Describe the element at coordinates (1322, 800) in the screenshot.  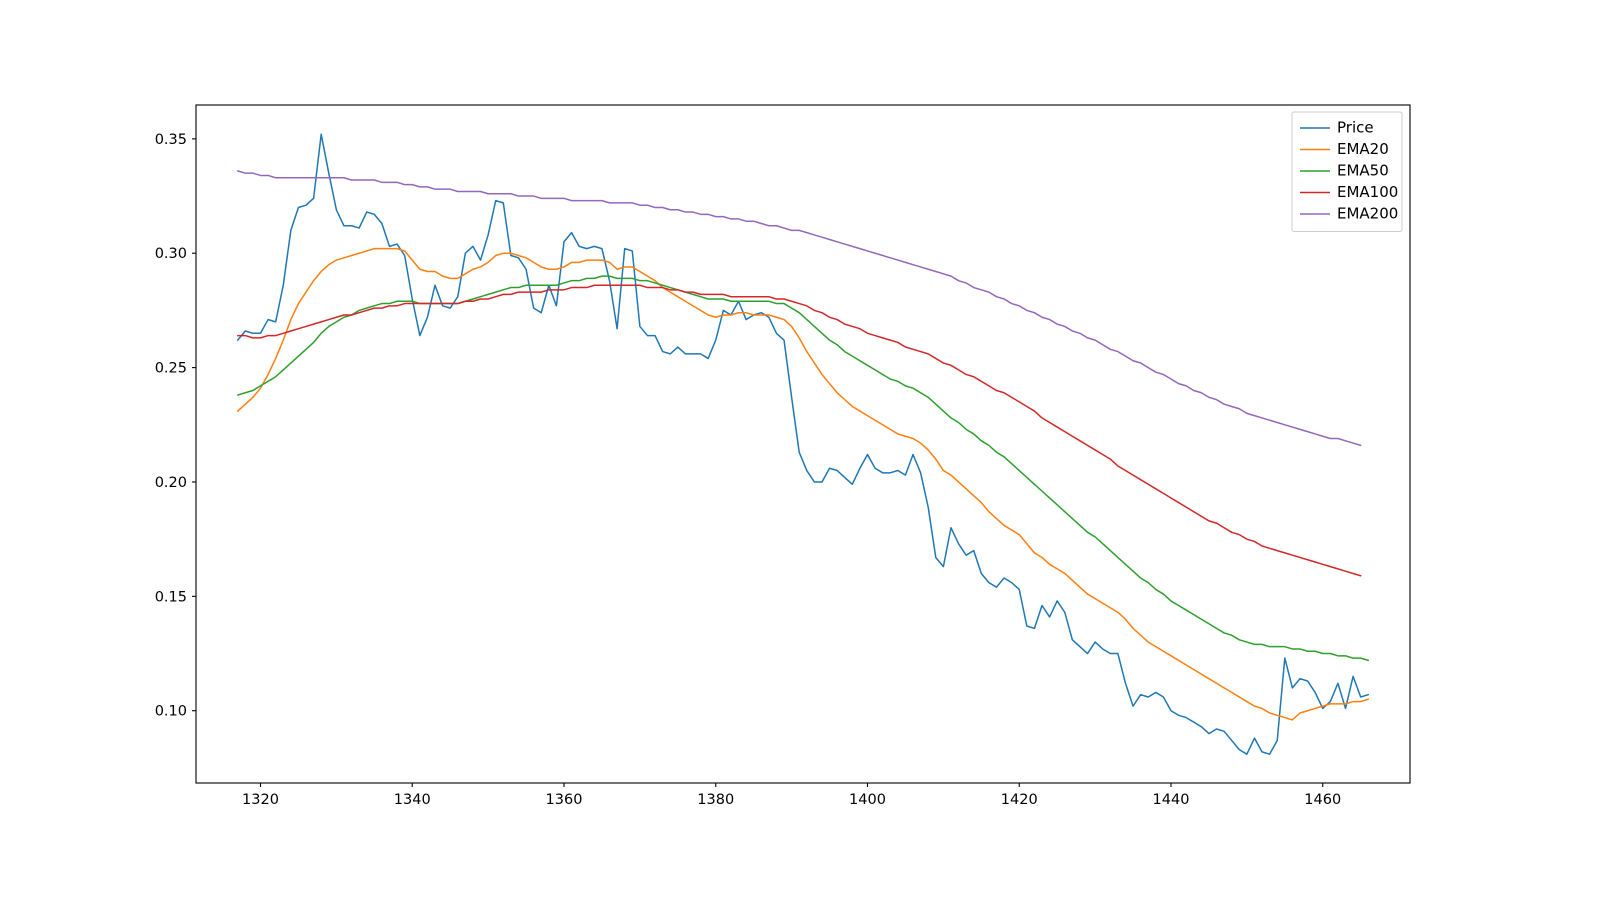
I see `x-tick-label: 1460` at that location.